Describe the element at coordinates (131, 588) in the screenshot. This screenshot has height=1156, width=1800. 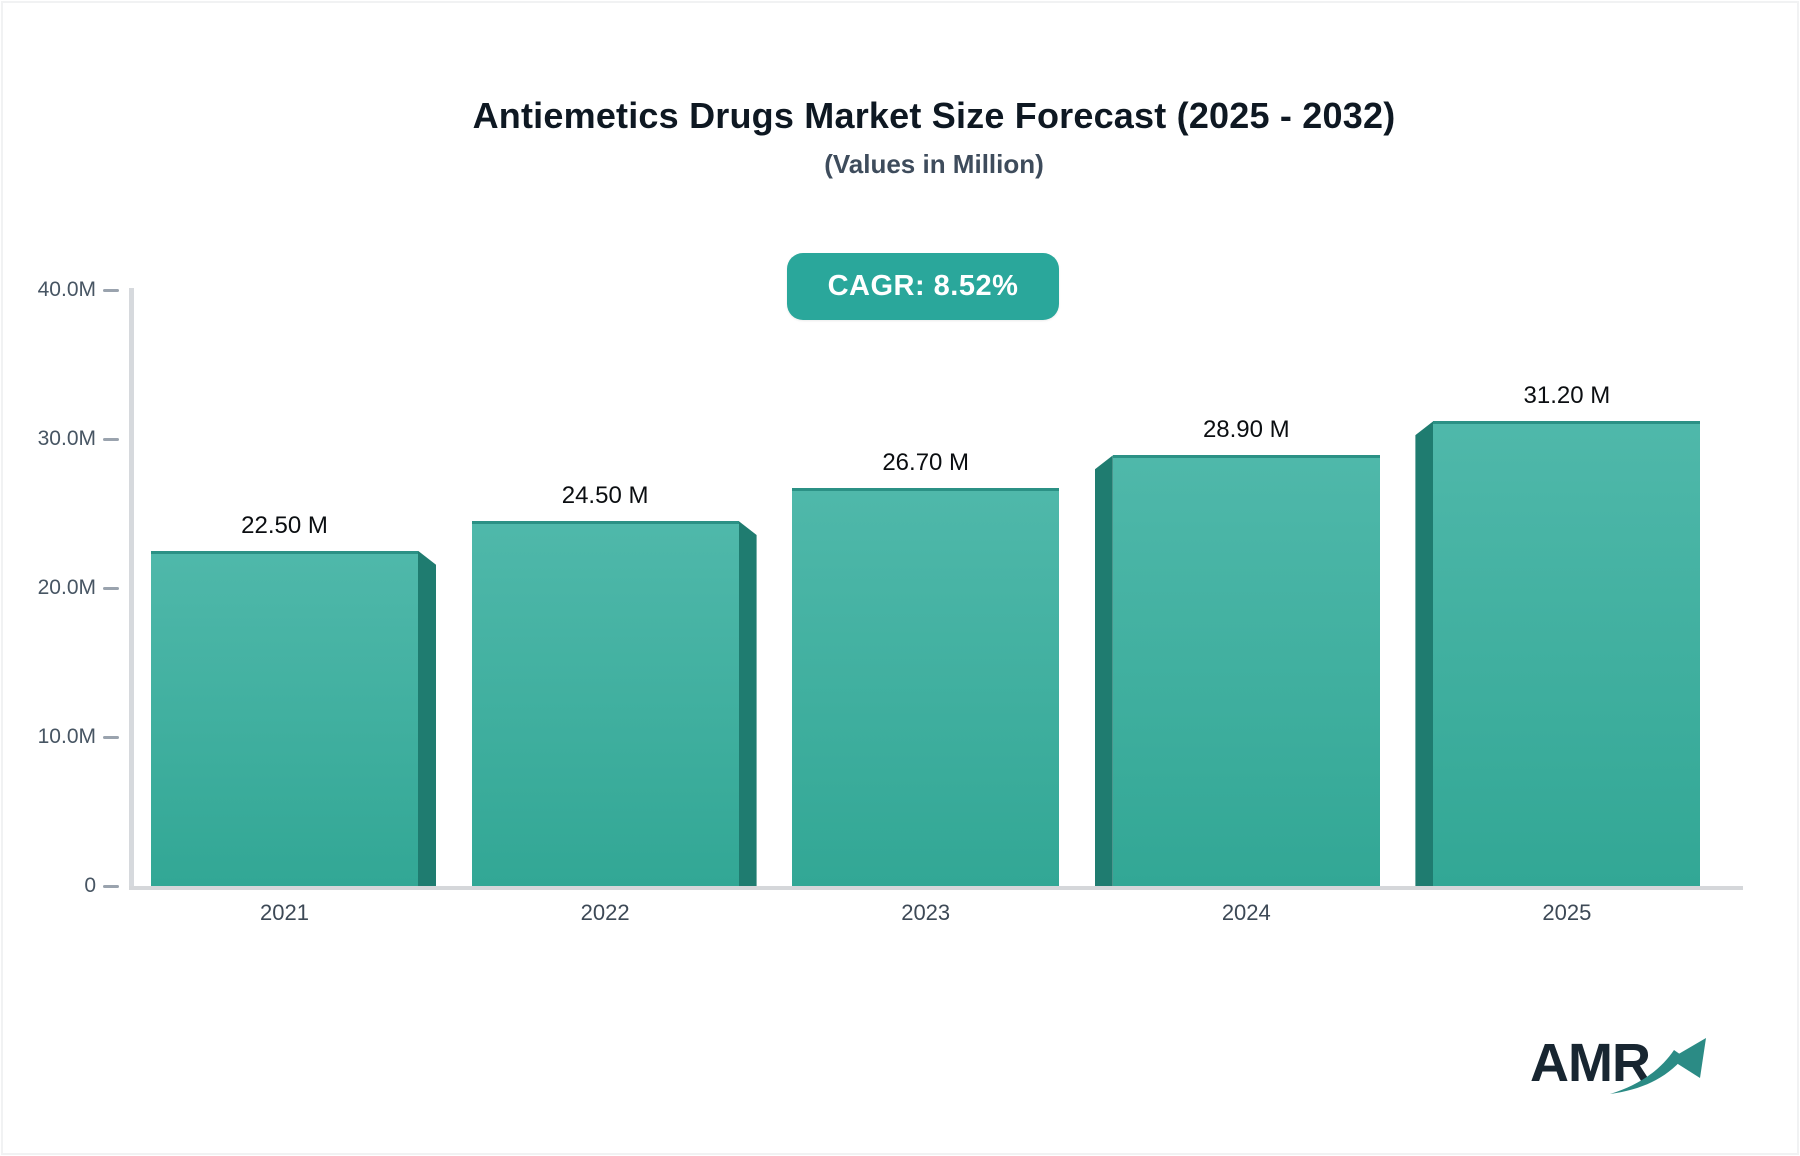
I see `y-axis-line` at that location.